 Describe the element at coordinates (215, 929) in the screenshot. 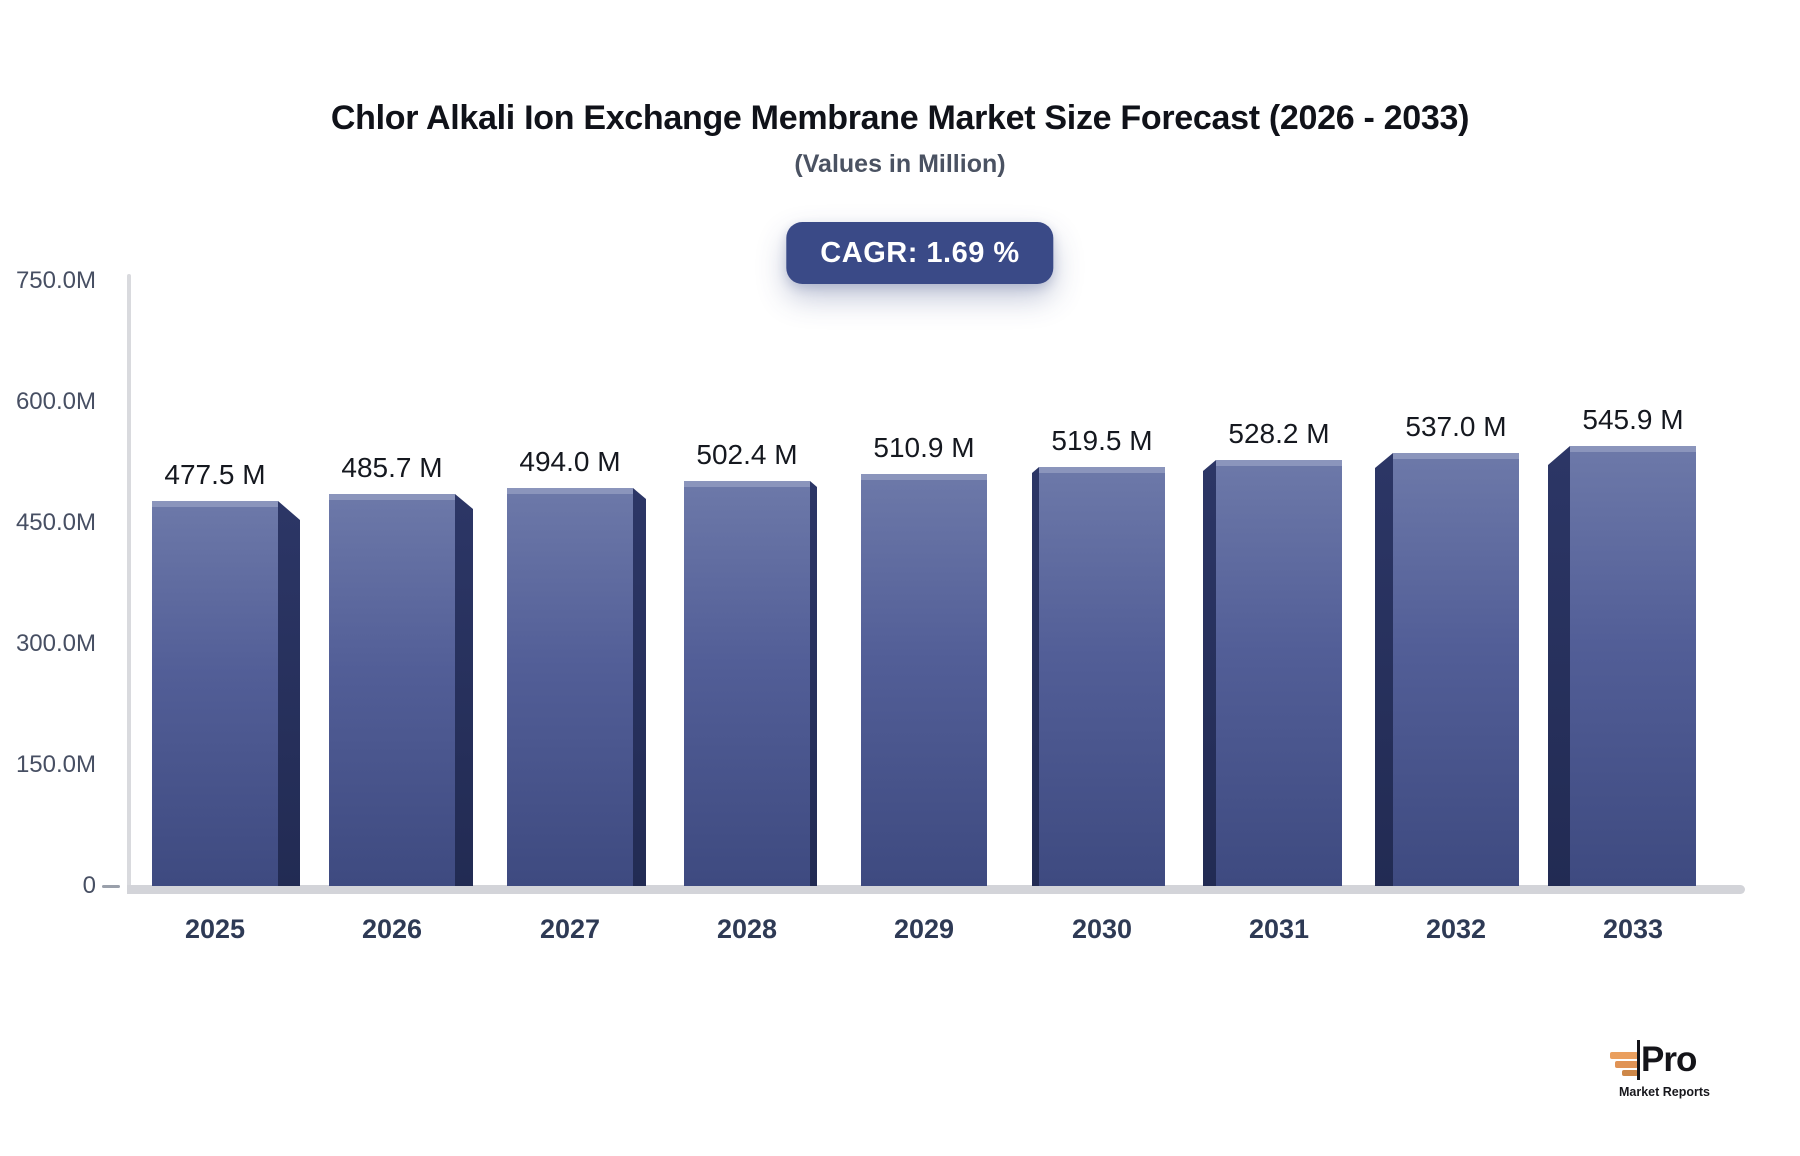

I see `x-axis-label-2025: 2025` at that location.